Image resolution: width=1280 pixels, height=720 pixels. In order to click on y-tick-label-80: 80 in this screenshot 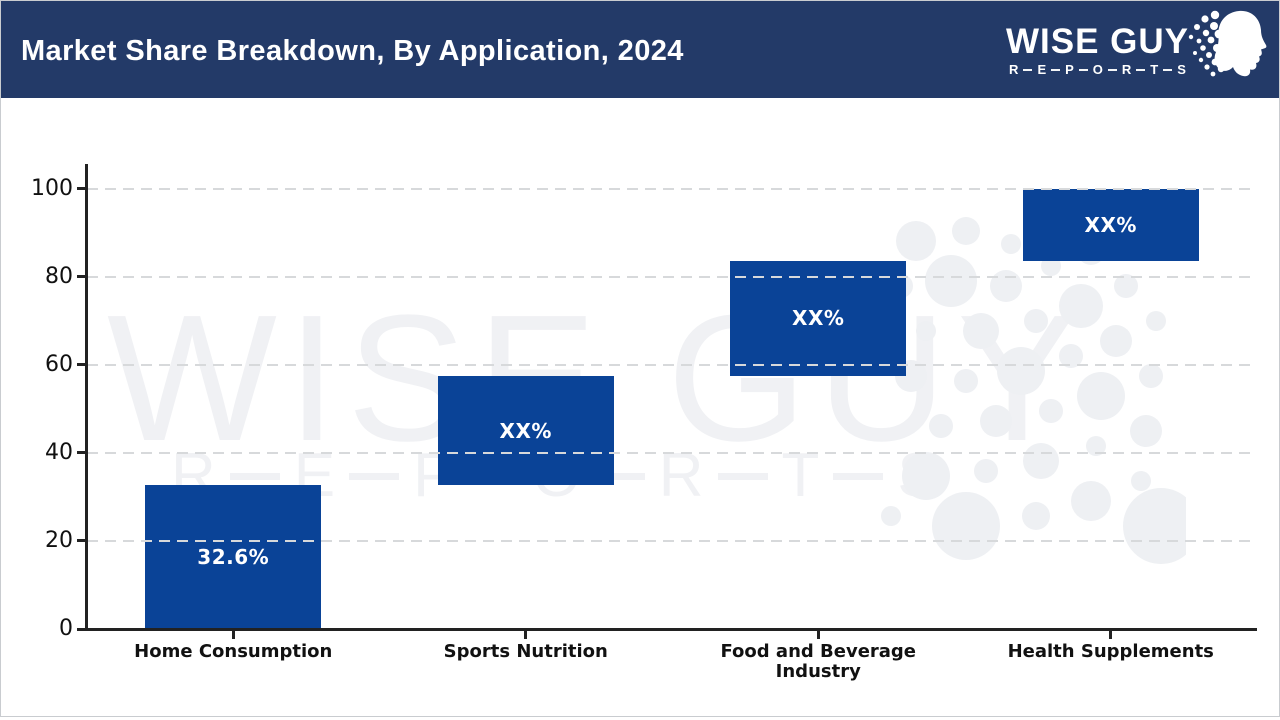, I will do `click(59, 276)`.